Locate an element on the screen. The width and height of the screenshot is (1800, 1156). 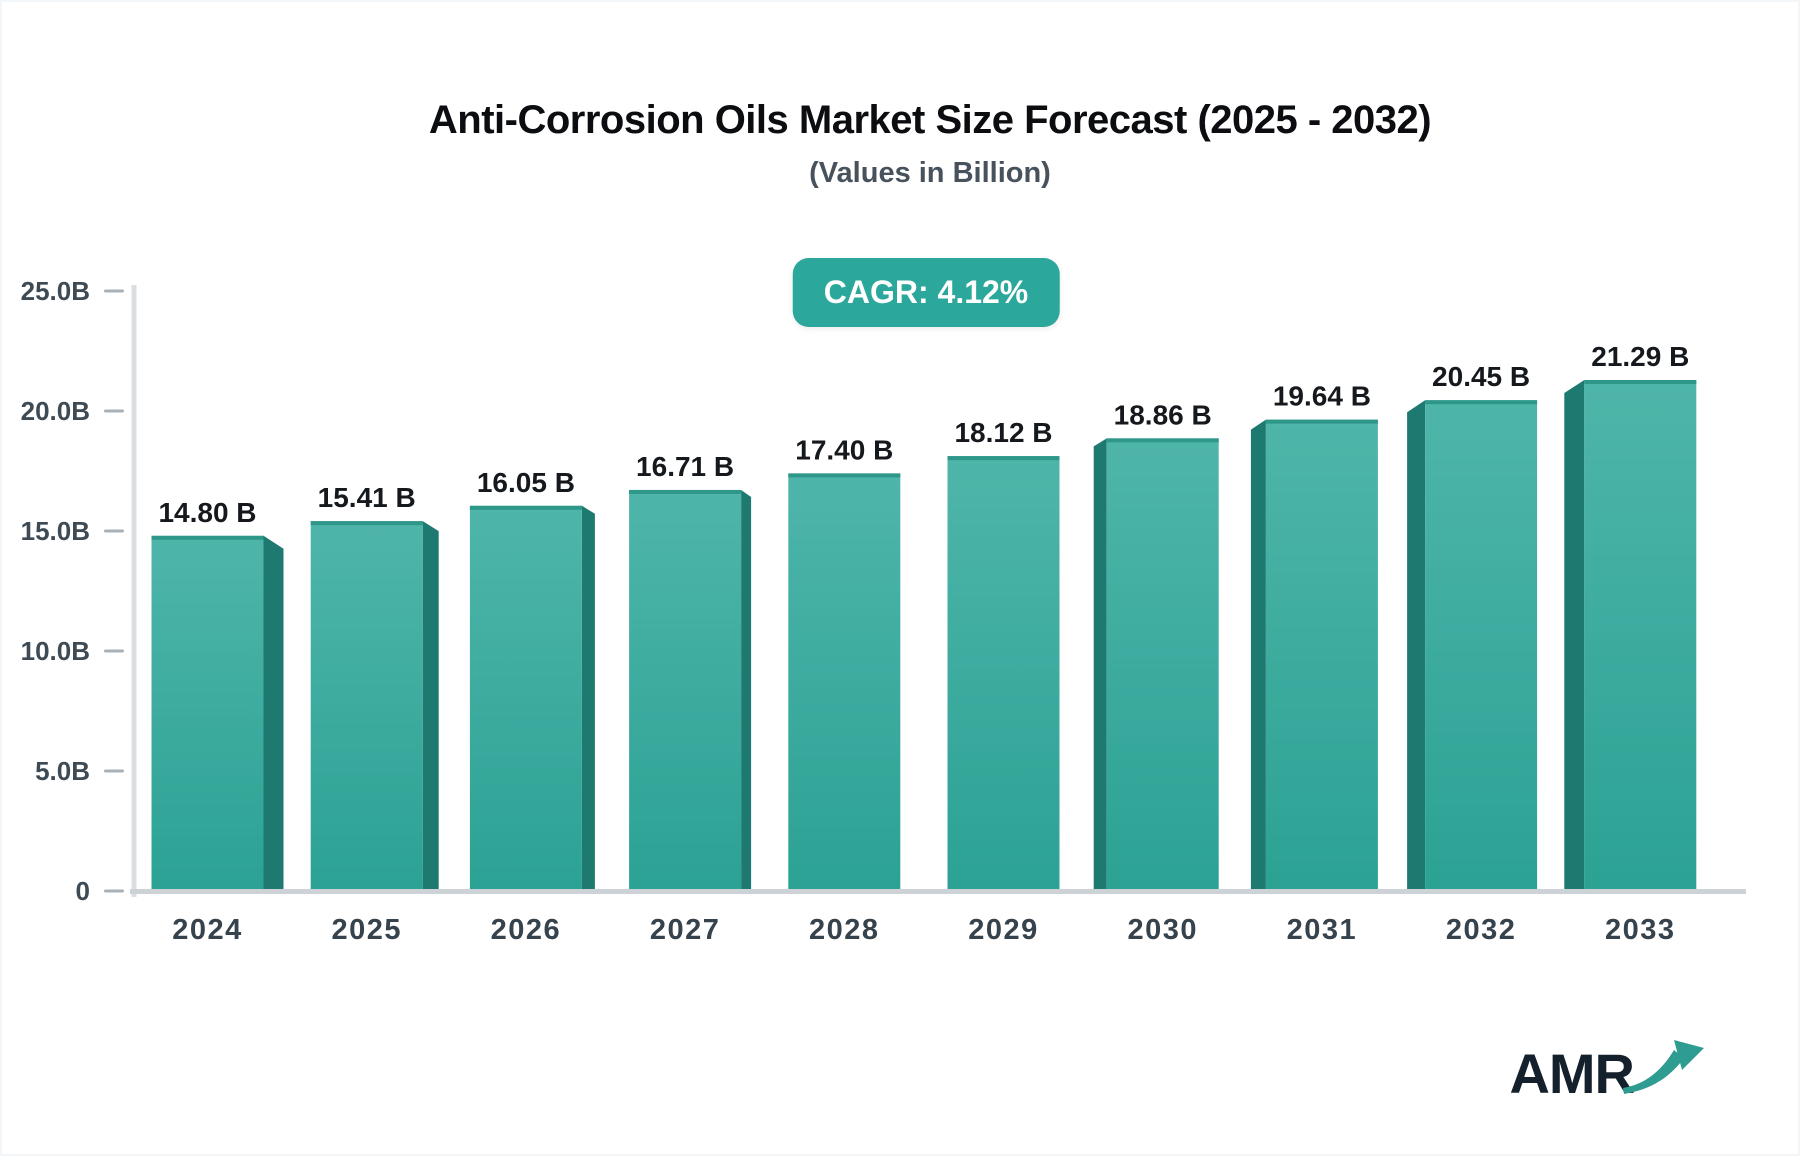
y-axis-tick-label: 10.0B is located at coordinates (55, 651).